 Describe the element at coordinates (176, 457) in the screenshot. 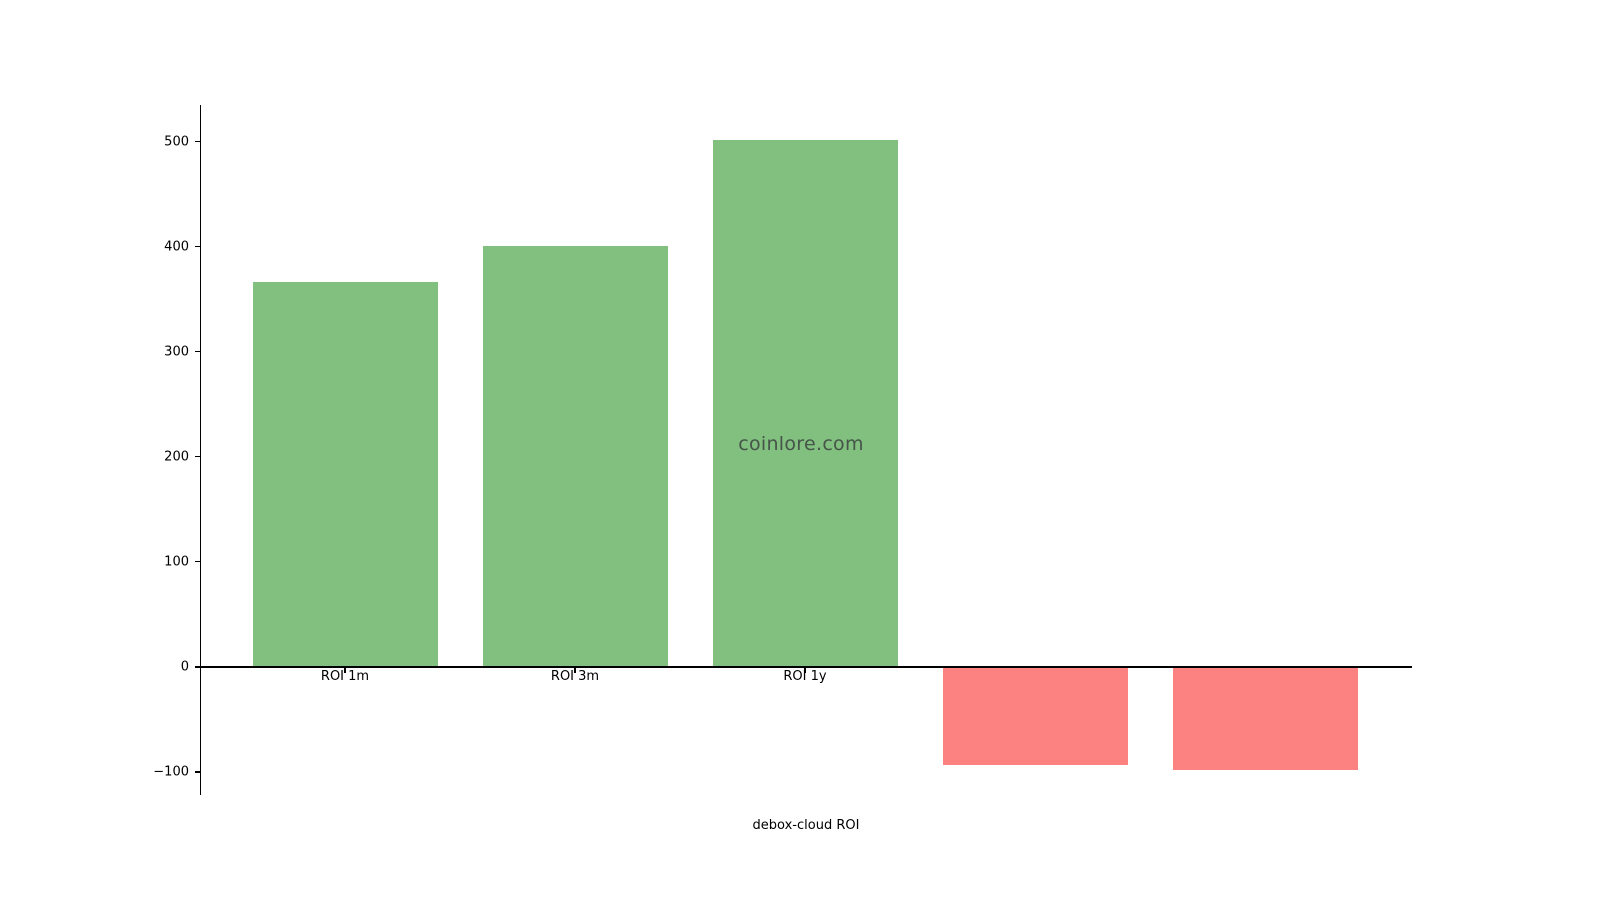

I see `y-axis-tick-label: 200` at that location.